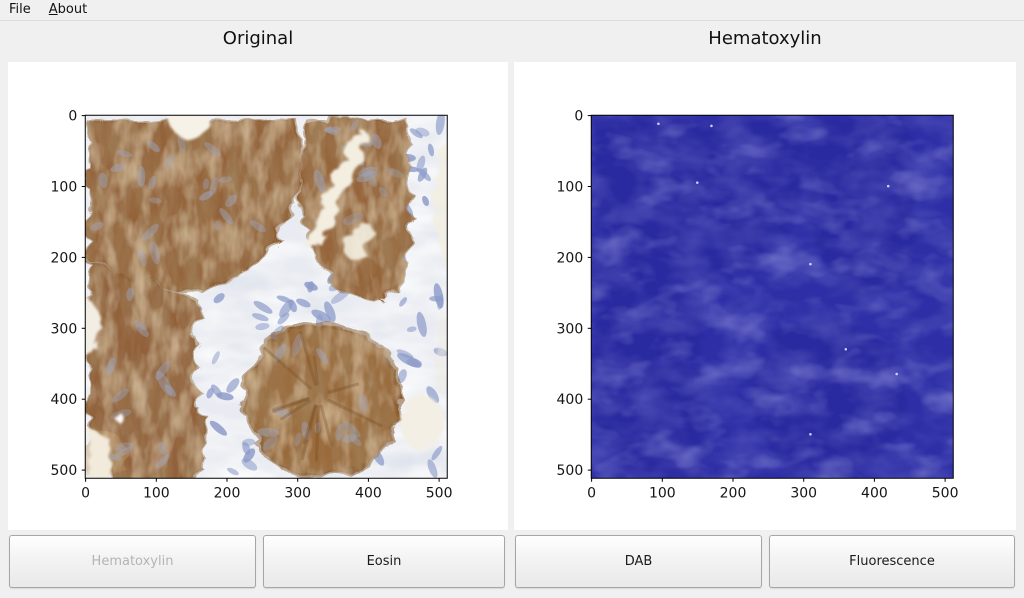 The width and height of the screenshot is (1024, 598). What do you see at coordinates (384, 561) in the screenshot?
I see `eosin-button: Eosin` at bounding box center [384, 561].